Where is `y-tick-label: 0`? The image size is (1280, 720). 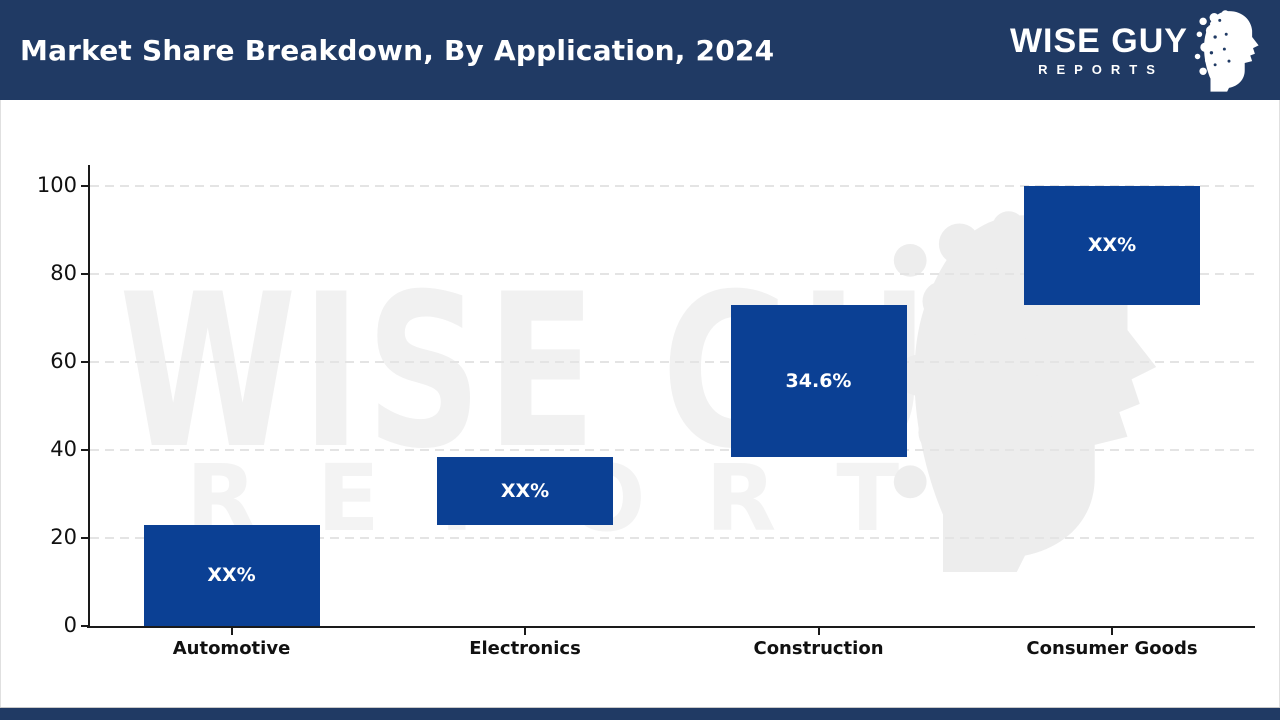 y-tick-label: 0 is located at coordinates (70, 625).